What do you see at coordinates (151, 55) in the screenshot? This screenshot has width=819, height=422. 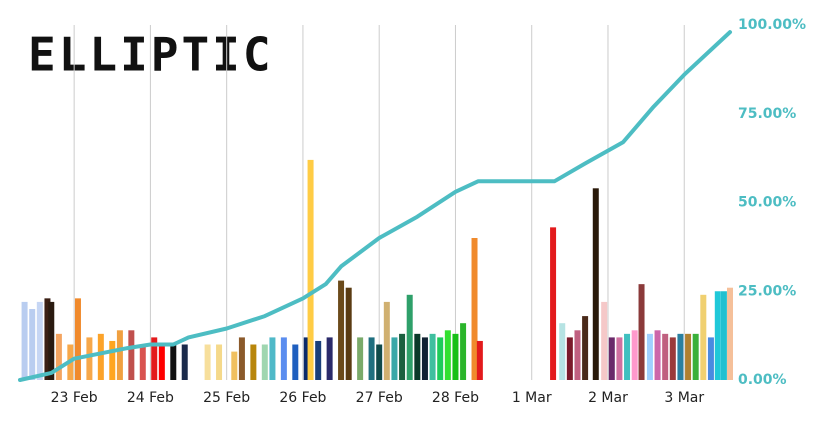 I see `chart-title: ELLIPTIC` at bounding box center [151, 55].